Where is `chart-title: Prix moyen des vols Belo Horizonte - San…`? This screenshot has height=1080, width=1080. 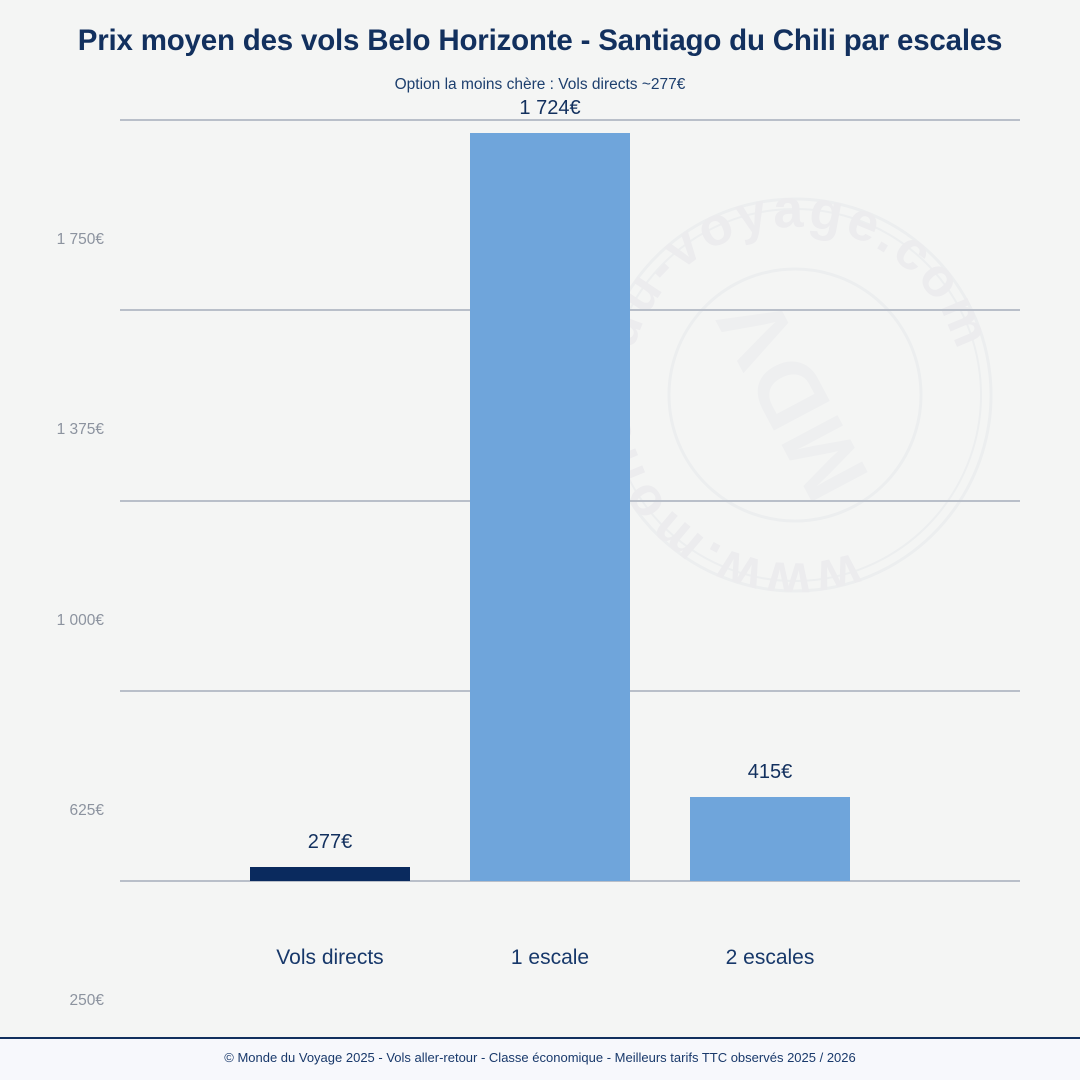
chart-title: Prix moyen des vols Belo Horizonte - San… is located at coordinates (540, 40).